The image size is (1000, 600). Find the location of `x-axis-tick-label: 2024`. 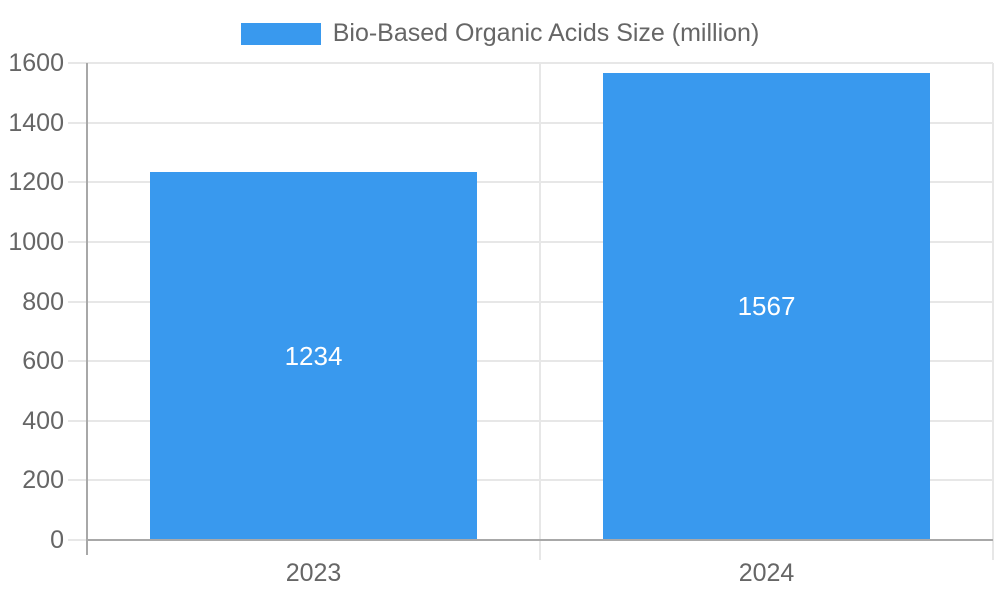

x-axis-tick-label: 2024 is located at coordinates (766, 573).